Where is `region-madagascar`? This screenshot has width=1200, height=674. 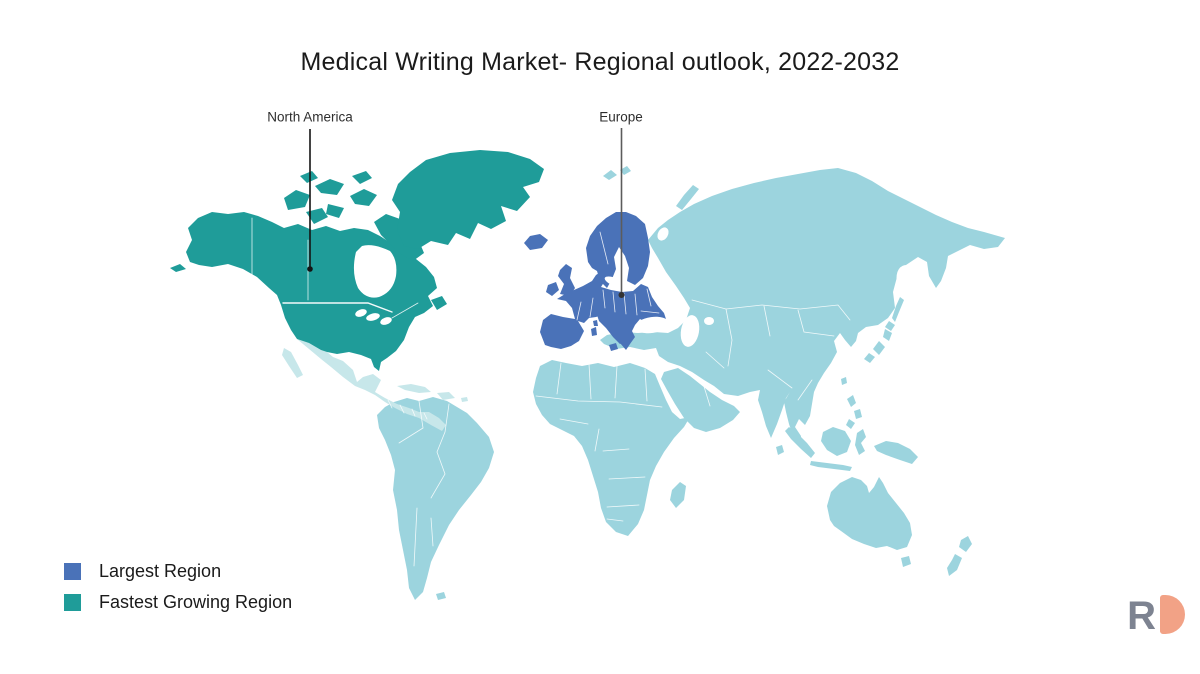 region-madagascar is located at coordinates (678, 495).